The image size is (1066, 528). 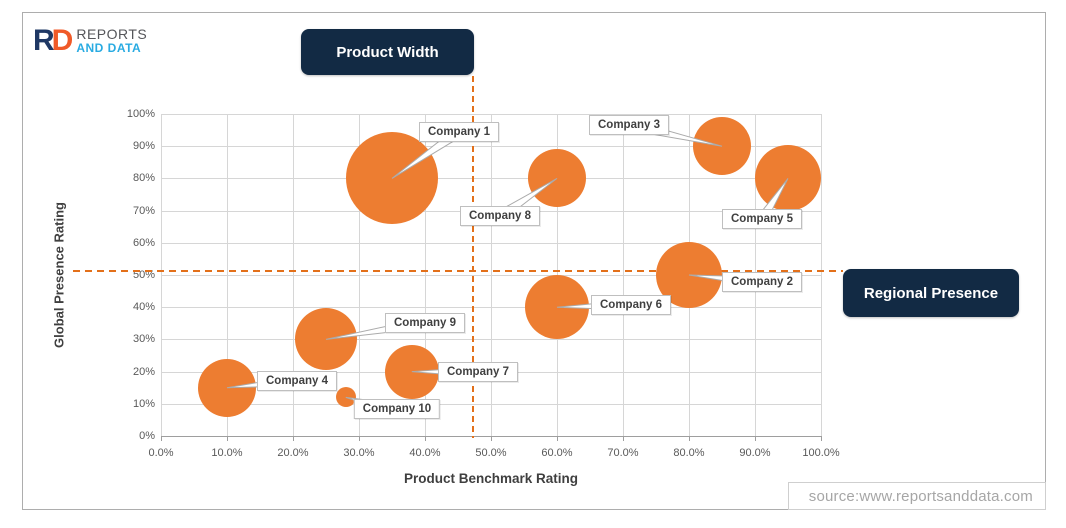 What do you see at coordinates (491, 453) in the screenshot?
I see `x-tick-label: 50.0%` at bounding box center [491, 453].